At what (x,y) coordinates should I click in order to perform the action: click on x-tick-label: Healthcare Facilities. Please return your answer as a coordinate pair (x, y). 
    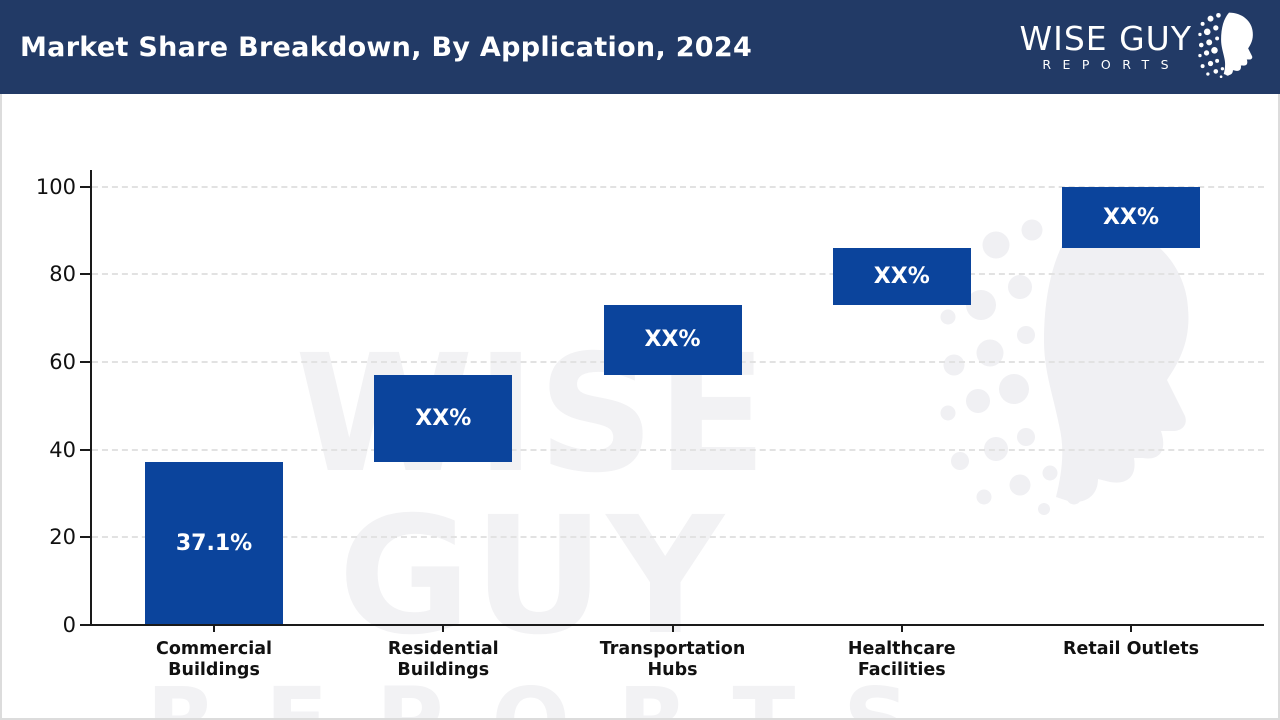
    Looking at the image, I should click on (902, 660).